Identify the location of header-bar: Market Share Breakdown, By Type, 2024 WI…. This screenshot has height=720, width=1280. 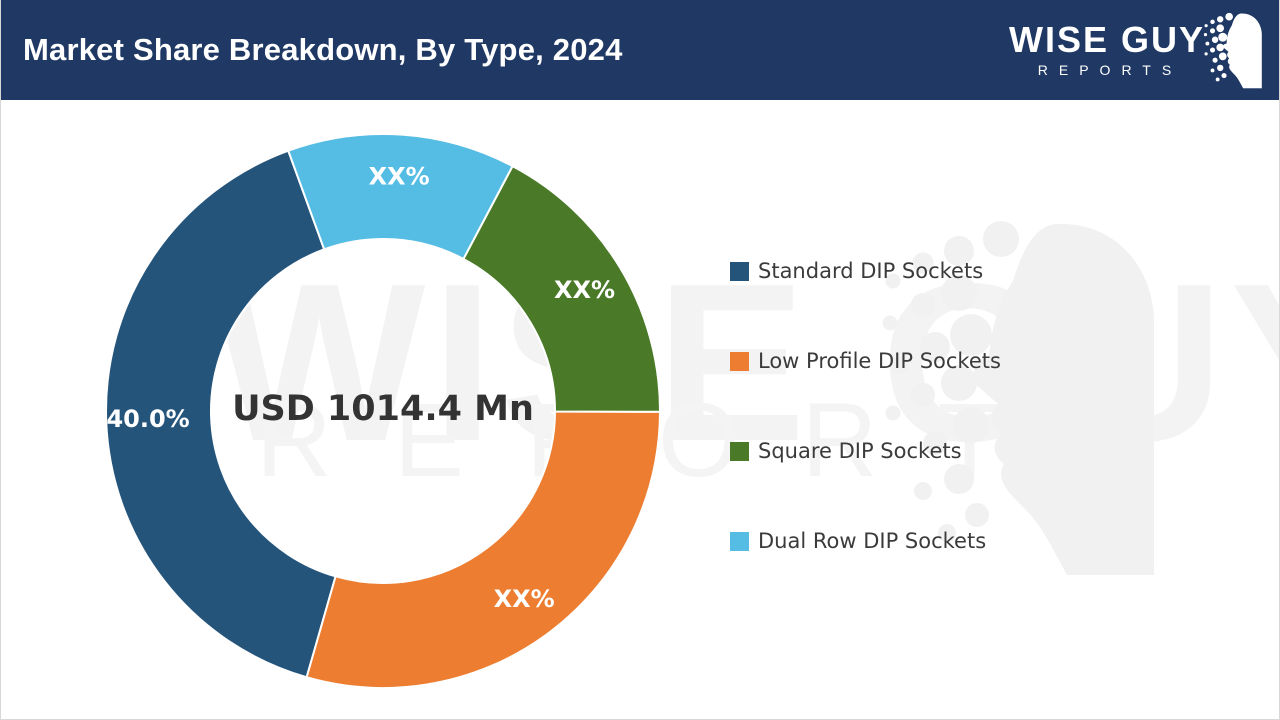
(640, 50).